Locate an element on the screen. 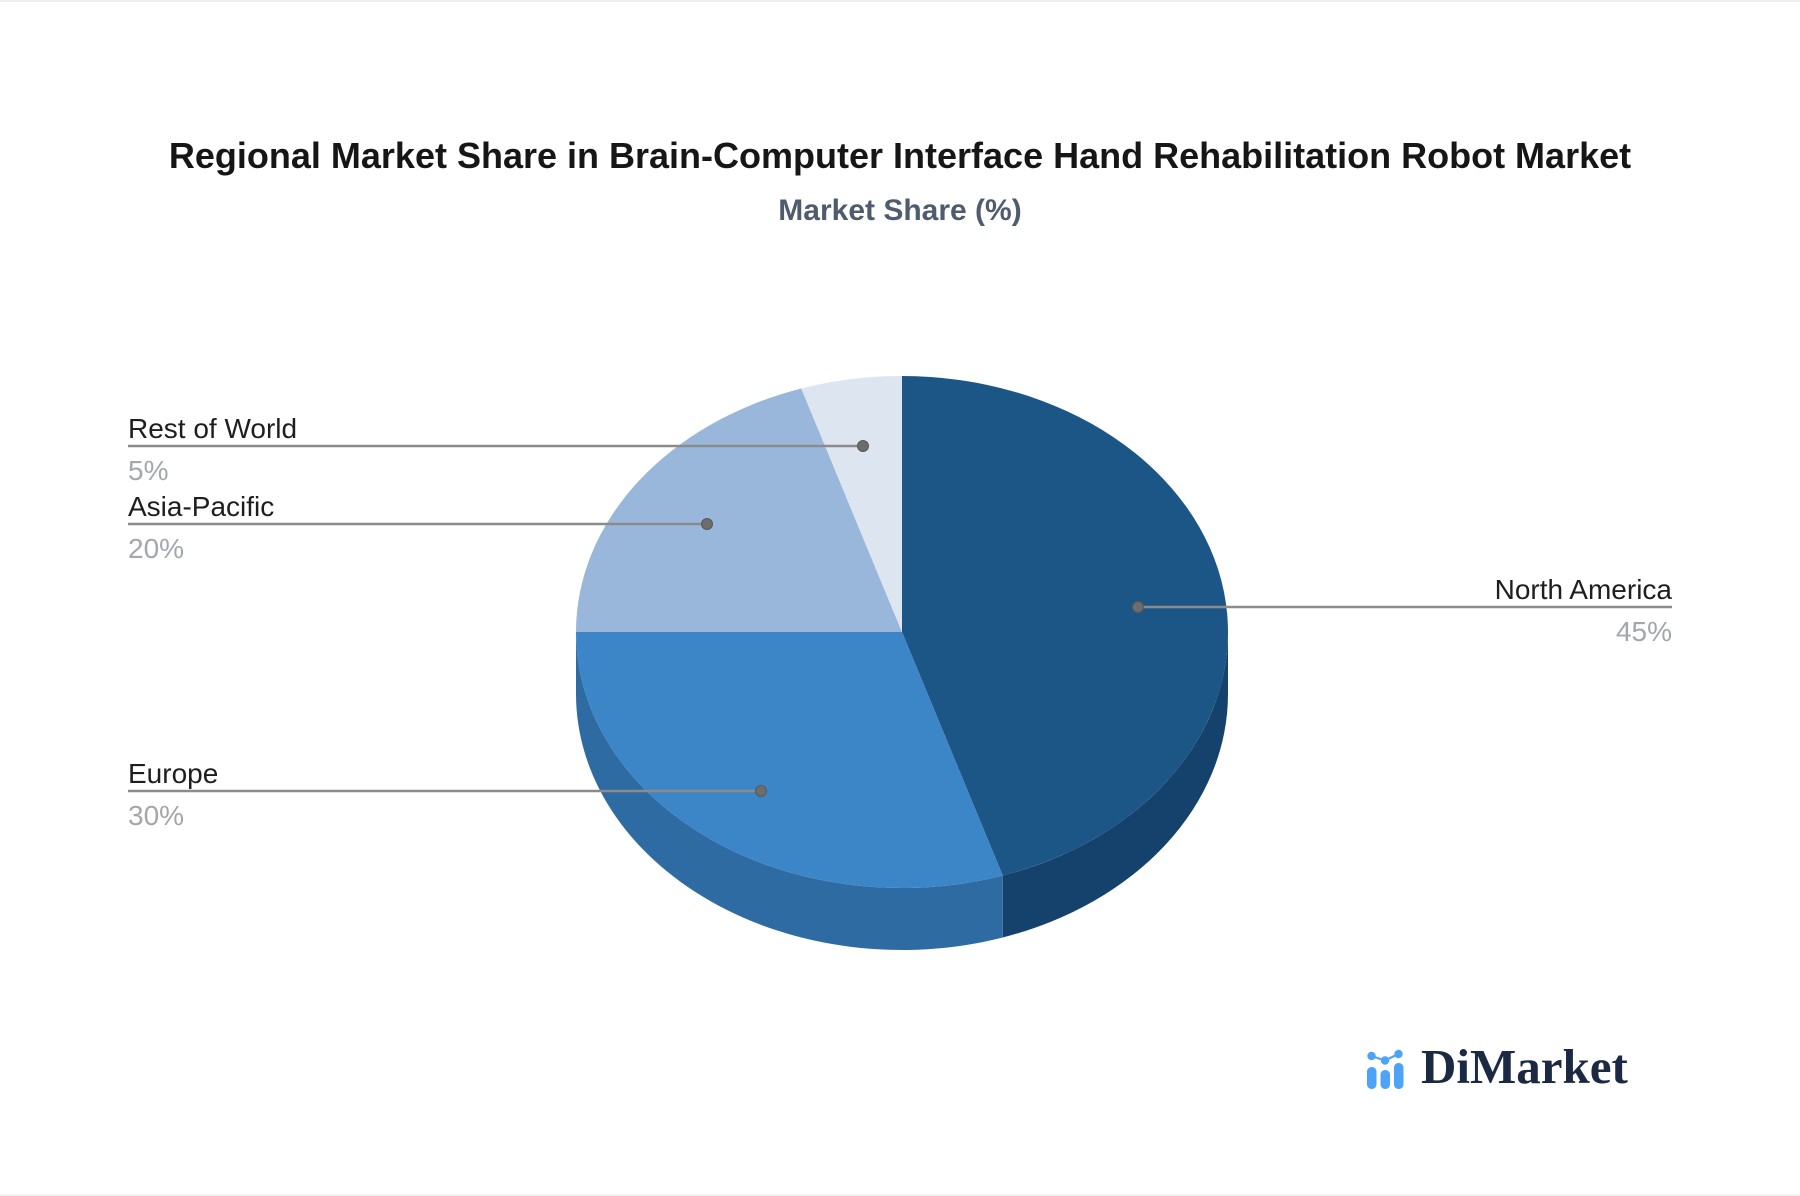 This screenshot has width=1800, height=1196. slice-label: Europe is located at coordinates (173, 773).